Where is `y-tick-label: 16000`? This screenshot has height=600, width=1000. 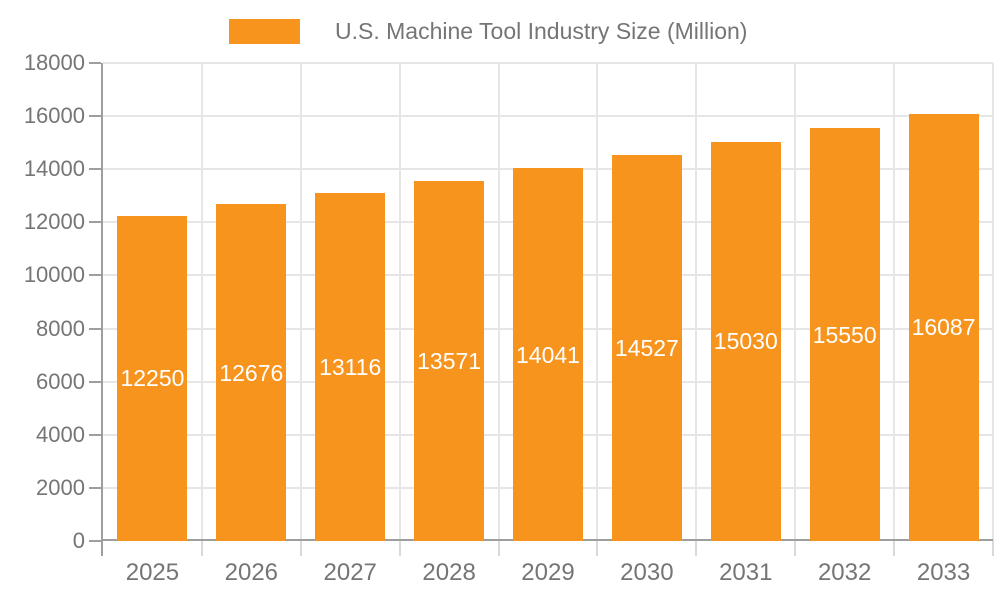 y-tick-label: 16000 is located at coordinates (54, 116).